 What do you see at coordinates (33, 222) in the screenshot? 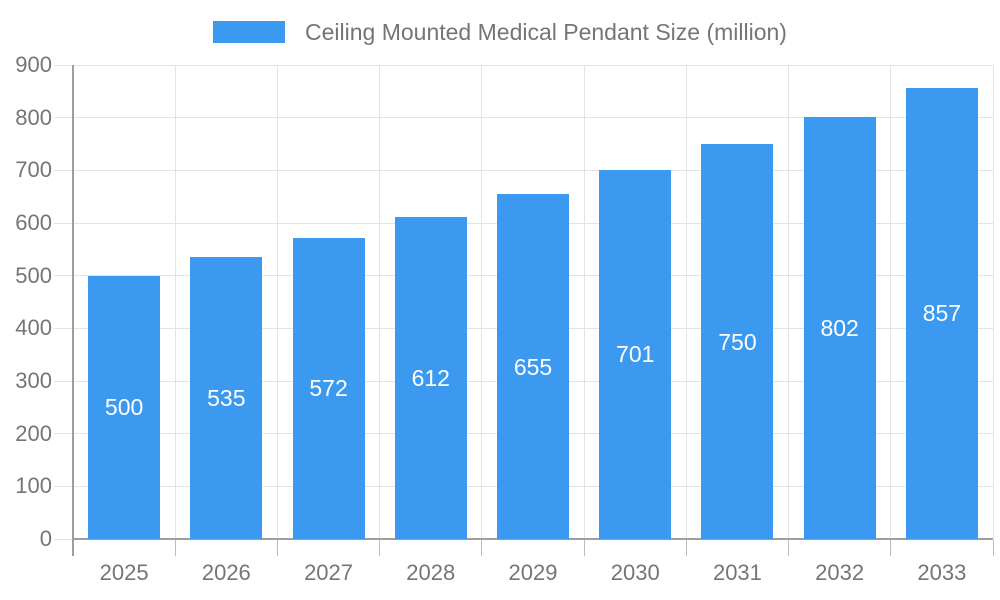
I see `y-axis-tick-label: 600` at bounding box center [33, 222].